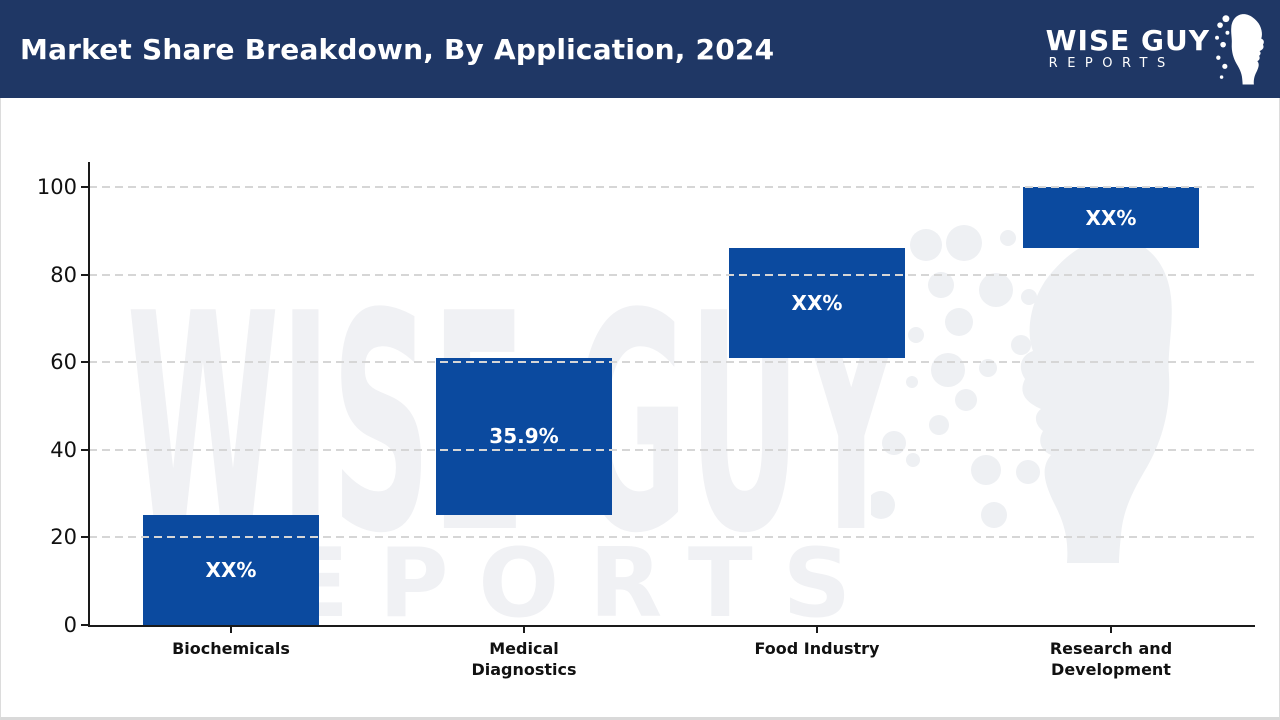  I want to click on brand-wordmark-line2: REPORTS, so click(1111, 63).